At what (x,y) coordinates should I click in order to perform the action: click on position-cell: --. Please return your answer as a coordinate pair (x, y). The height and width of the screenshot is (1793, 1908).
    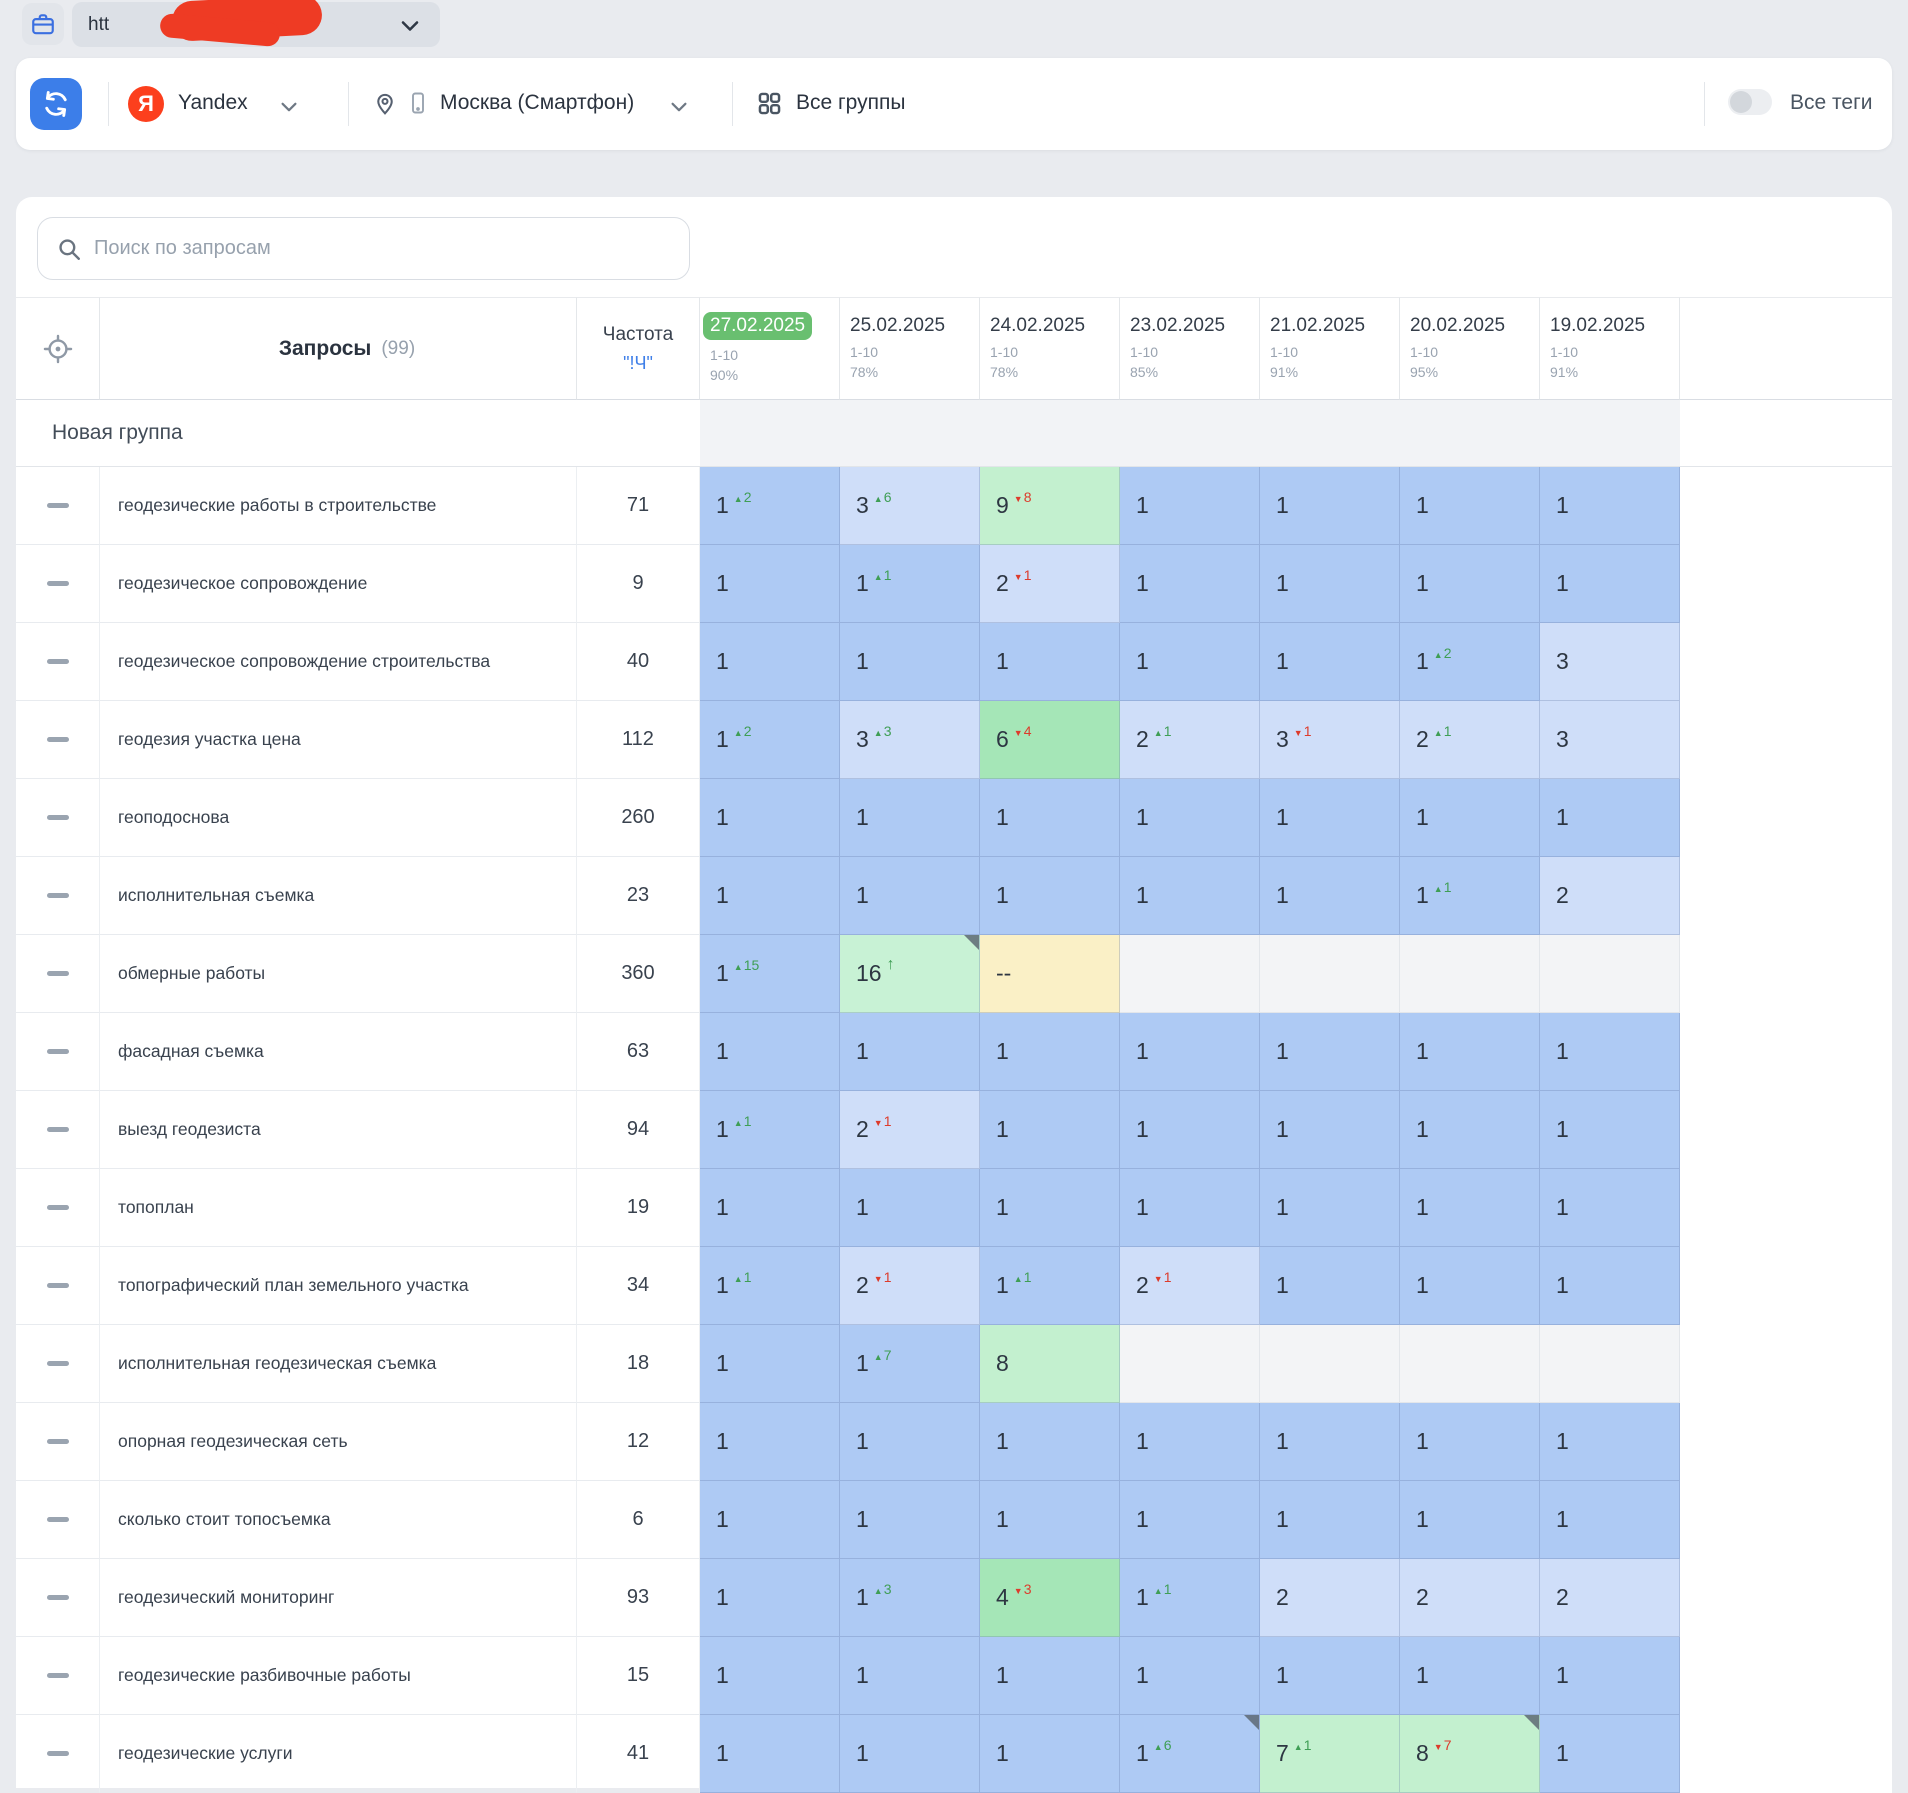
    Looking at the image, I should click on (1050, 974).